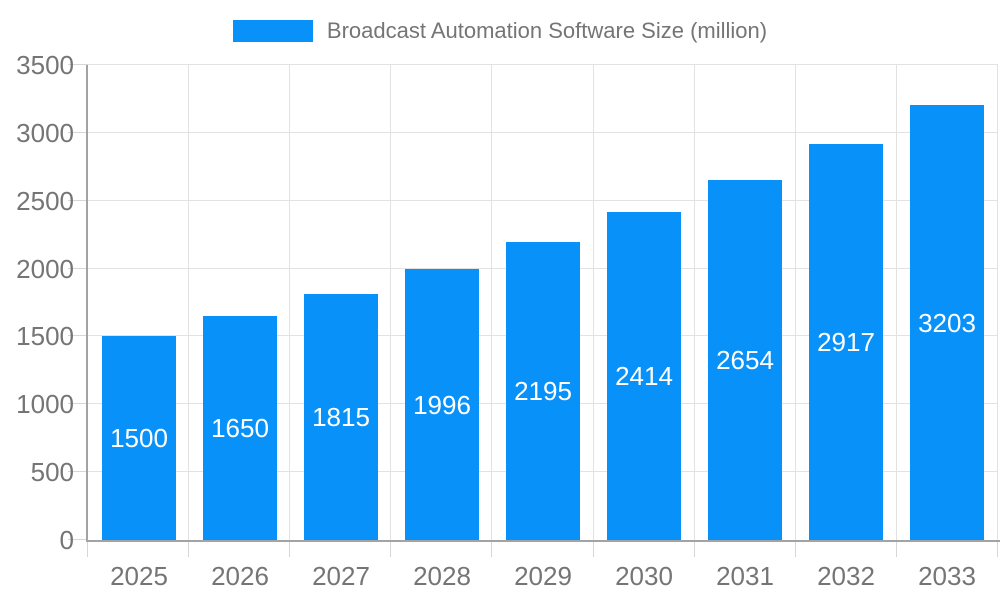 The image size is (1000, 600). I want to click on y-axis-line, so click(87, 303).